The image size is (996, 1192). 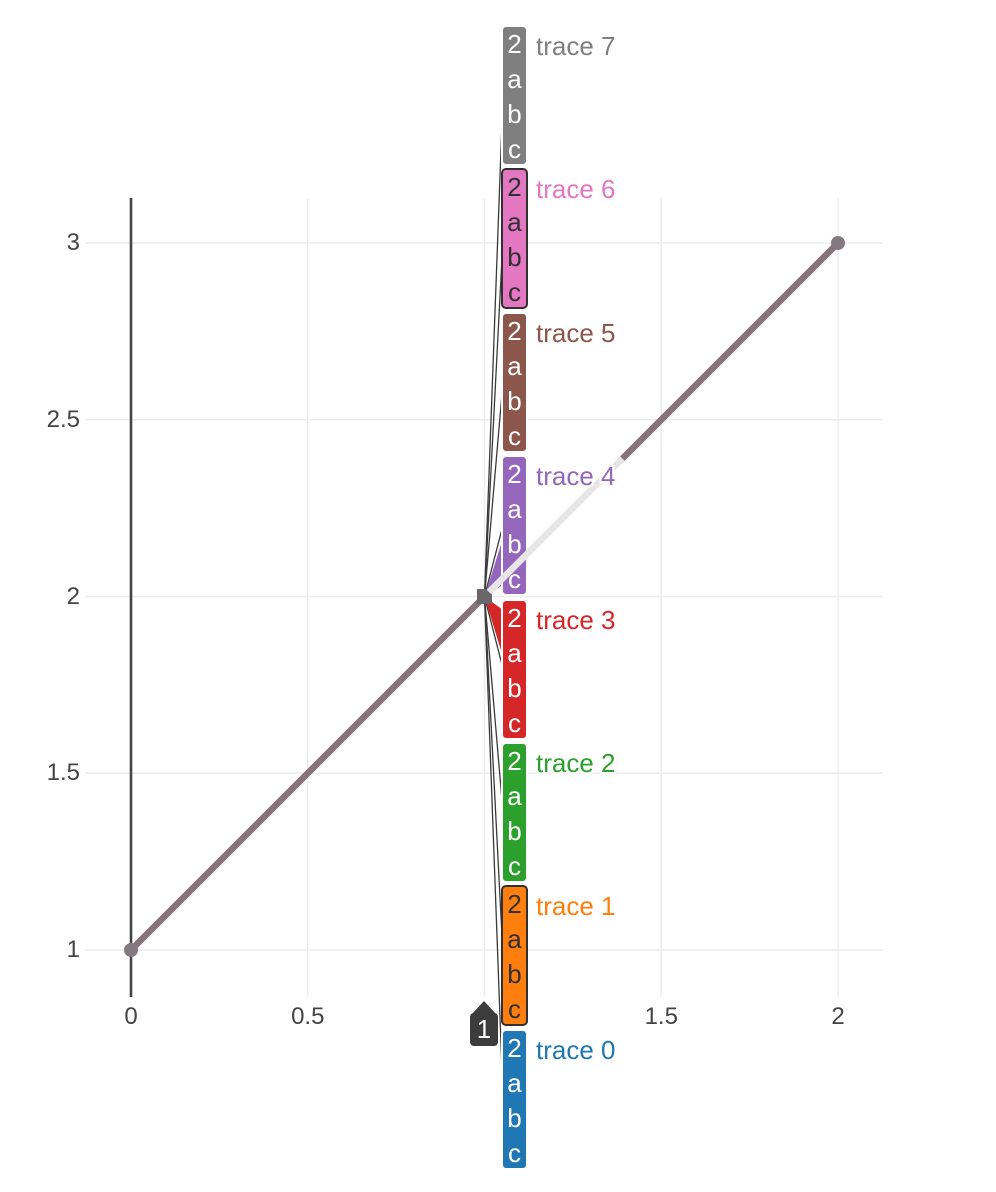 I want to click on x-axis-tick-label: 0, so click(x=131, y=1016).